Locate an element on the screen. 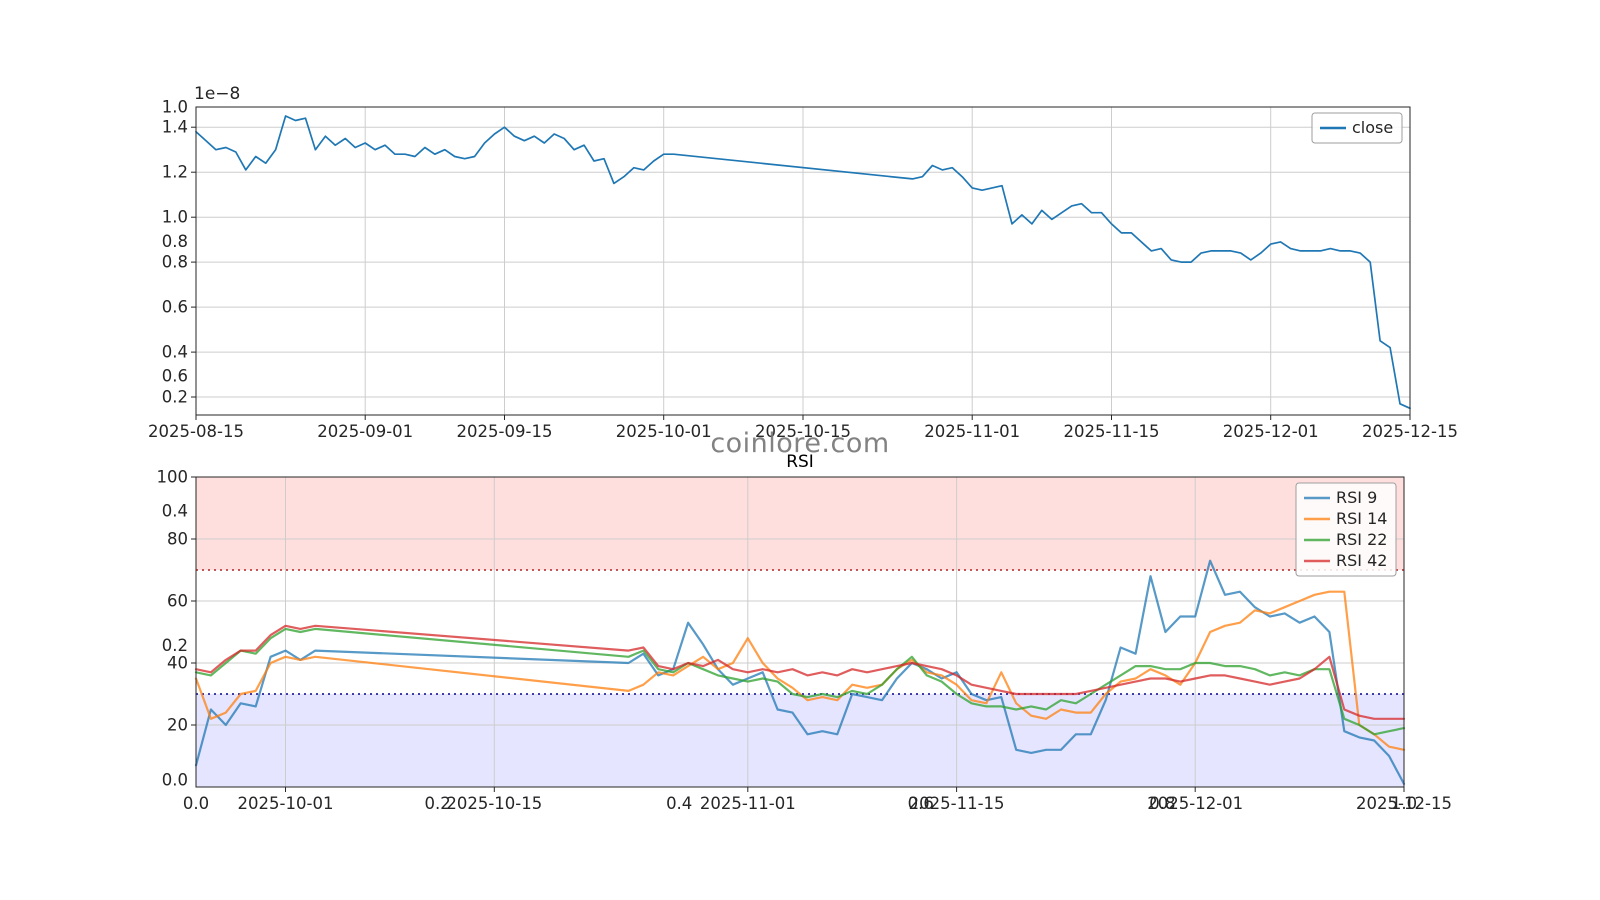  twin-x-tick-label: 0.2 is located at coordinates (437, 803).